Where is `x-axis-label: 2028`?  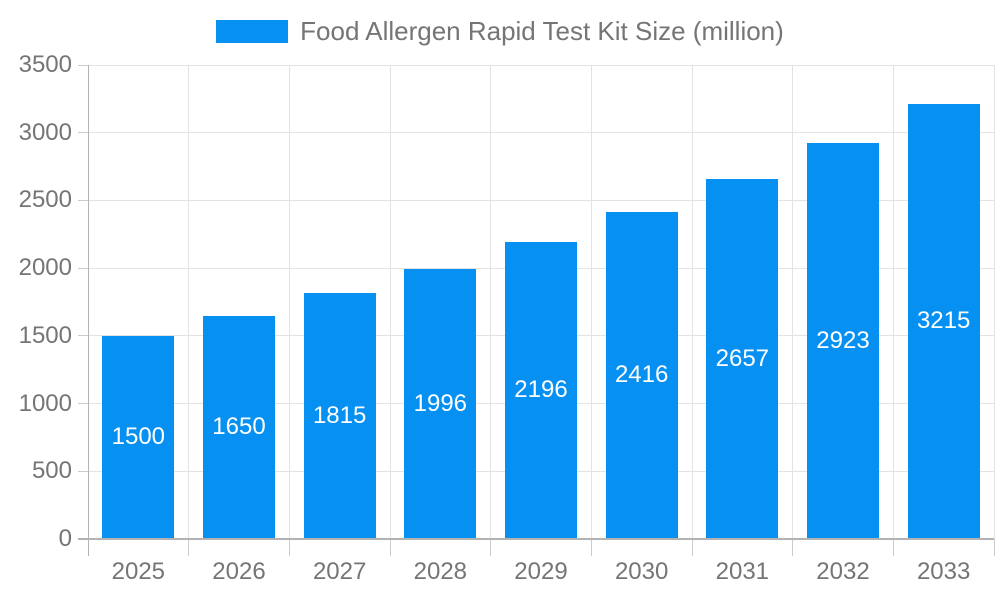 x-axis-label: 2028 is located at coordinates (440, 571).